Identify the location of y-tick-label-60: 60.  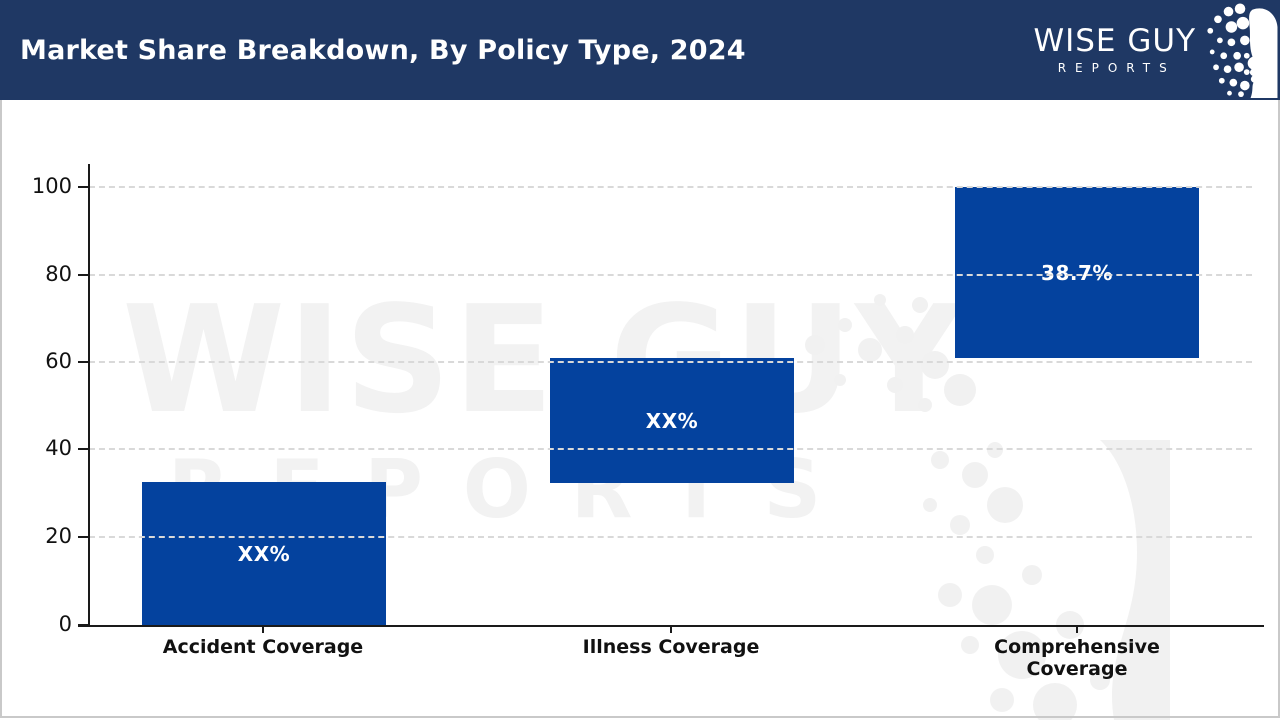
(58, 361).